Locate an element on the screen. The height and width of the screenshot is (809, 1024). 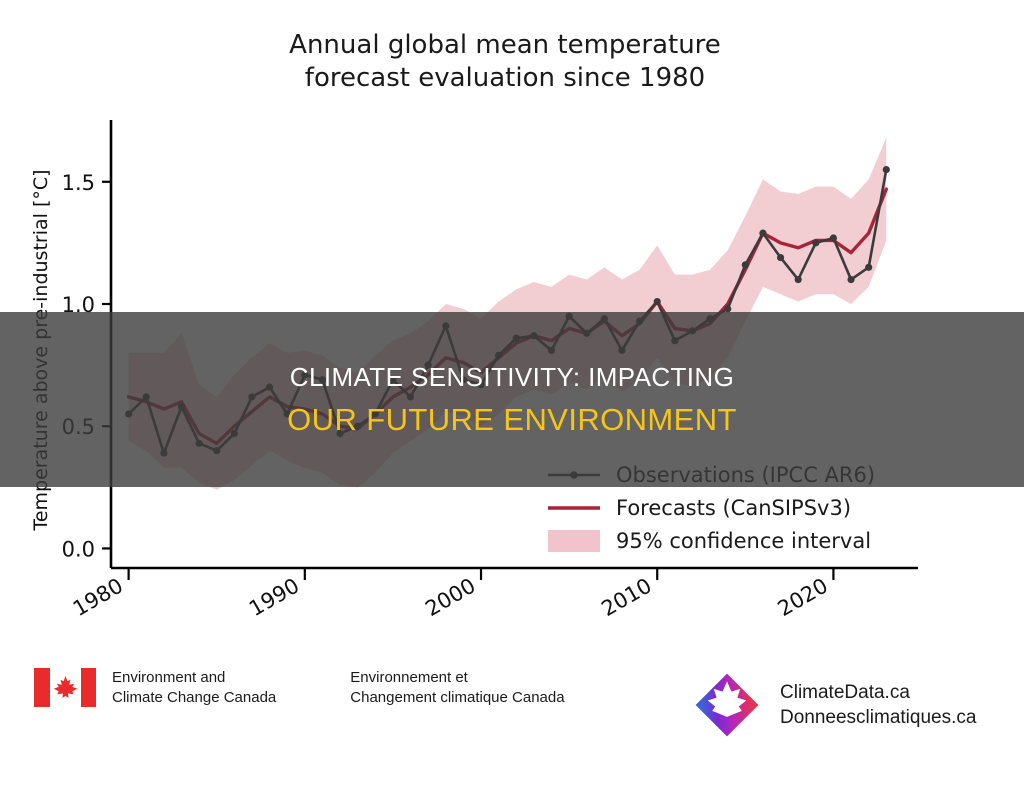
maple-leaf-icon is located at coordinates (65, 687).